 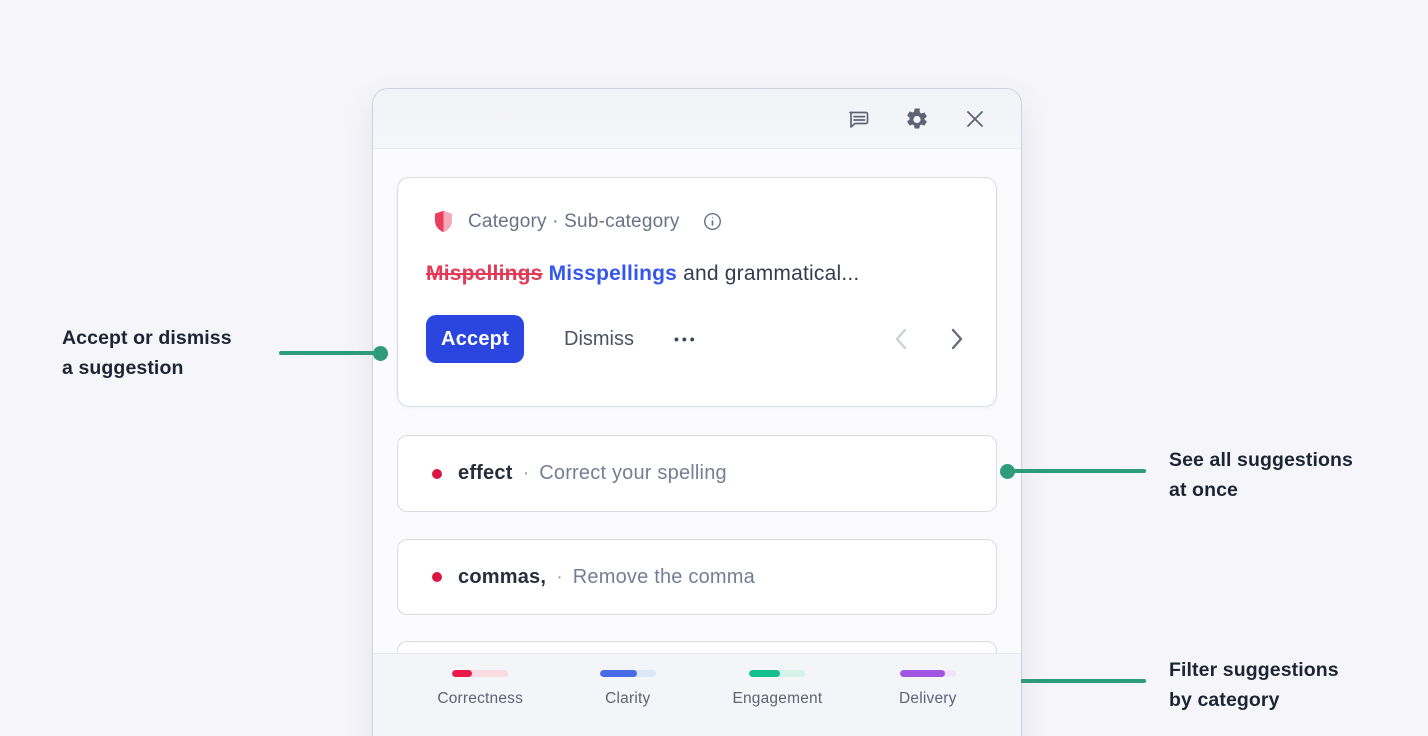 What do you see at coordinates (147, 353) in the screenshot?
I see `annotation-accept-dismiss: Accept or dismiss a suggestion` at bounding box center [147, 353].